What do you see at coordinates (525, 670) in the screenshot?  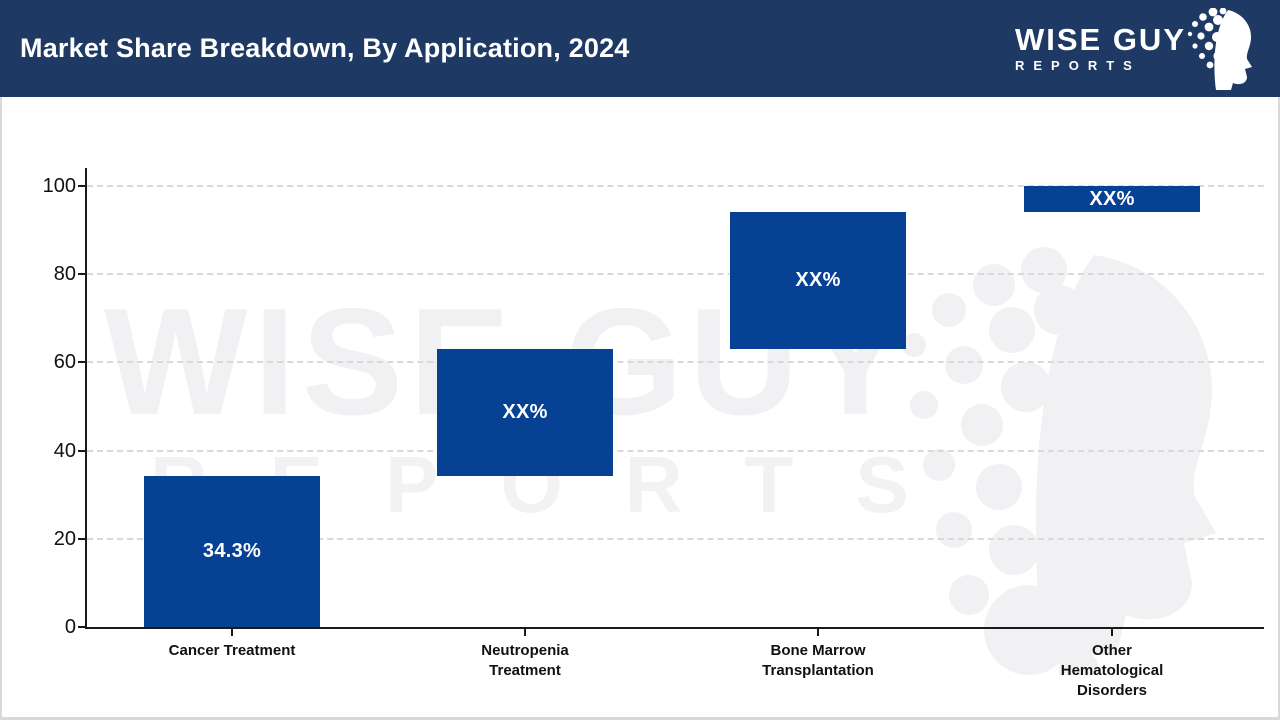 I see `x-axis-label-line: Treatment` at bounding box center [525, 670].